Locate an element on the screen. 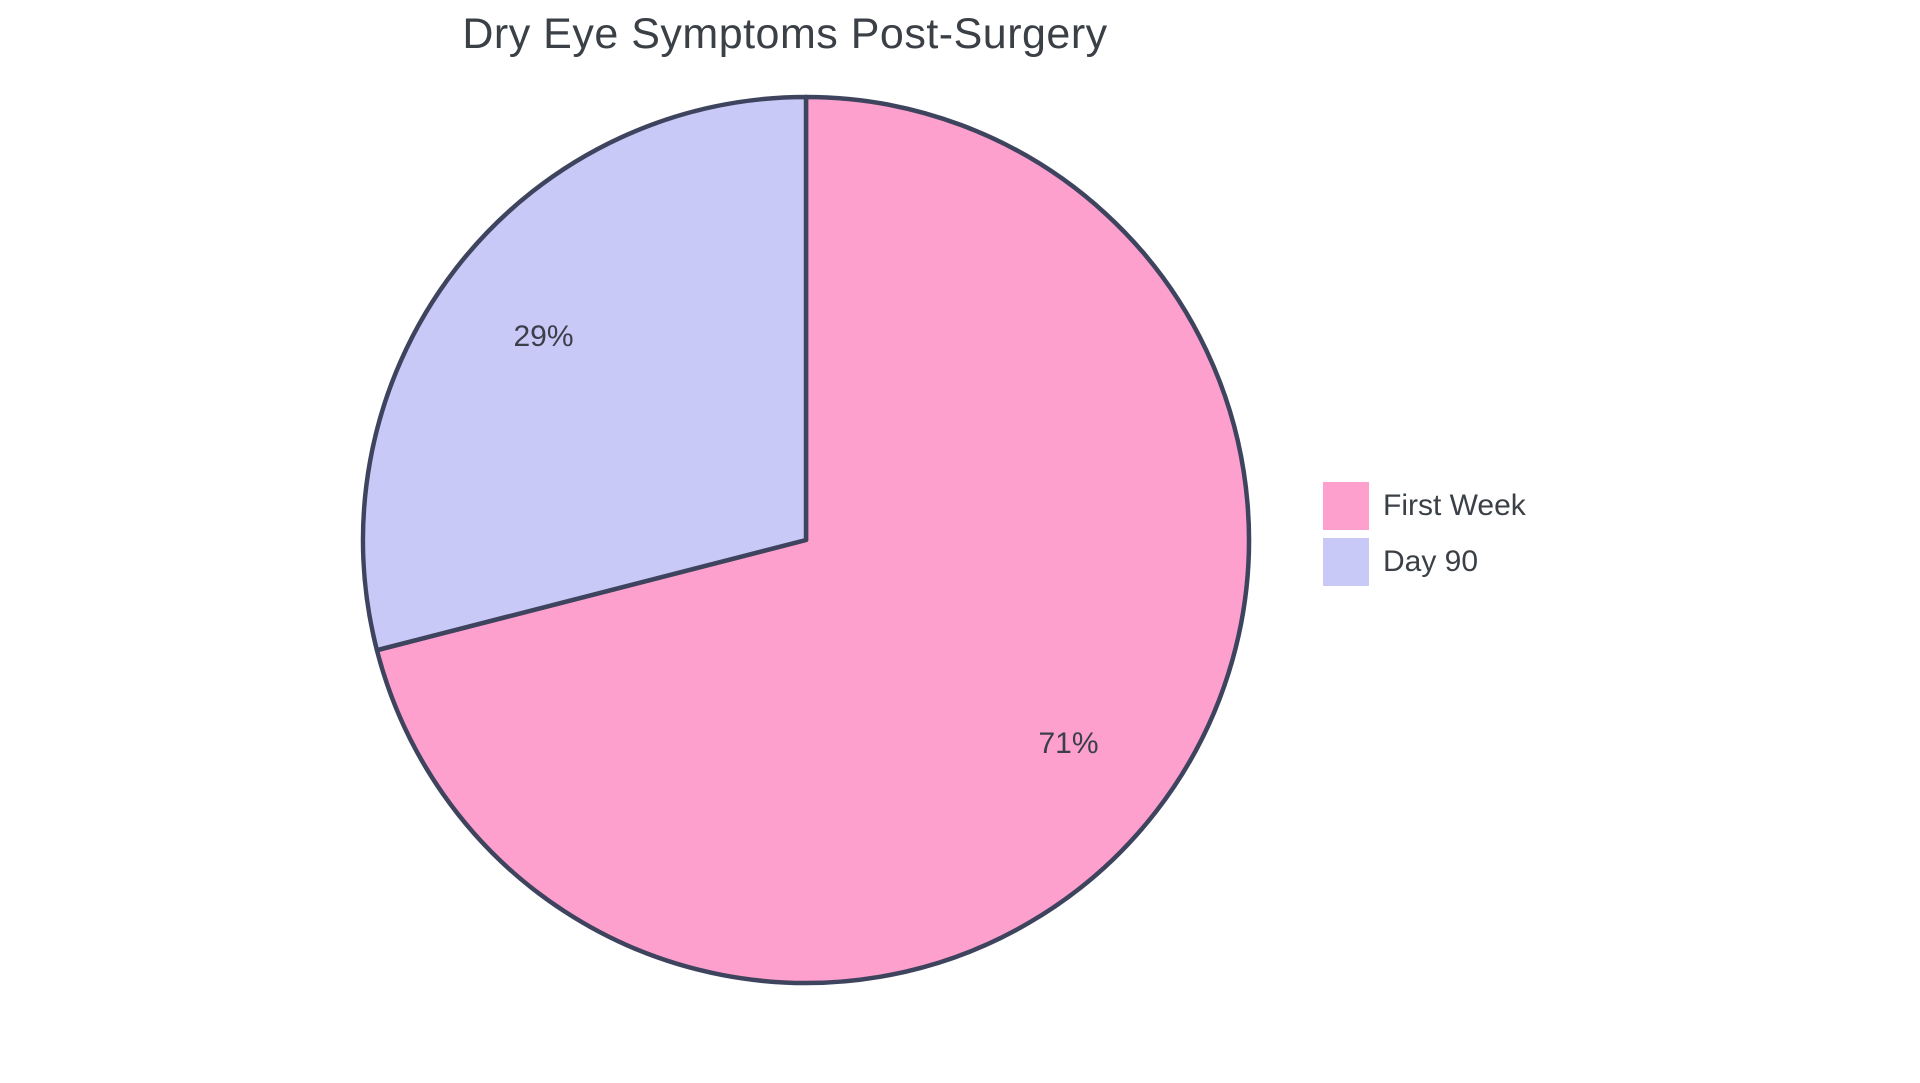 The height and width of the screenshot is (1083, 1920). legend-label-first-week: First Week is located at coordinates (1454, 505).